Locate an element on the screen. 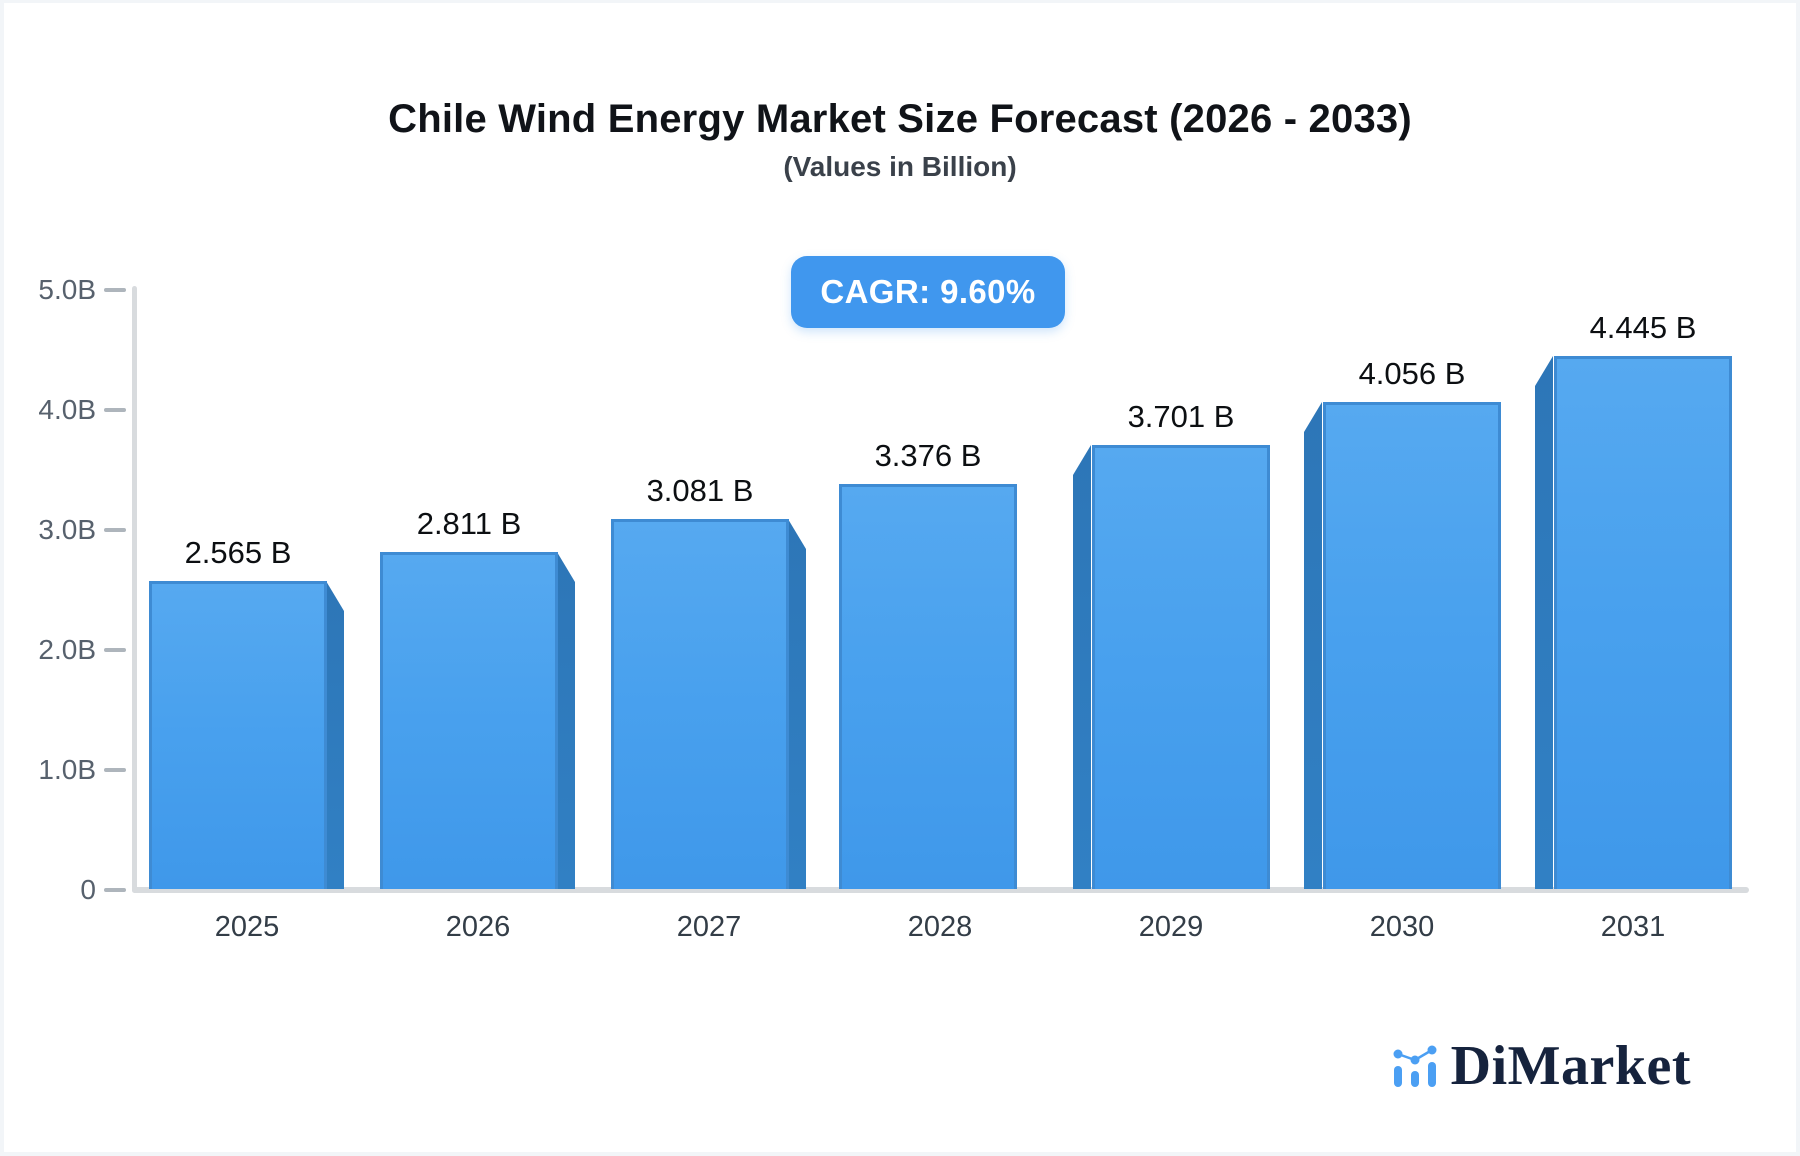  bar-2026 is located at coordinates (469, 720).